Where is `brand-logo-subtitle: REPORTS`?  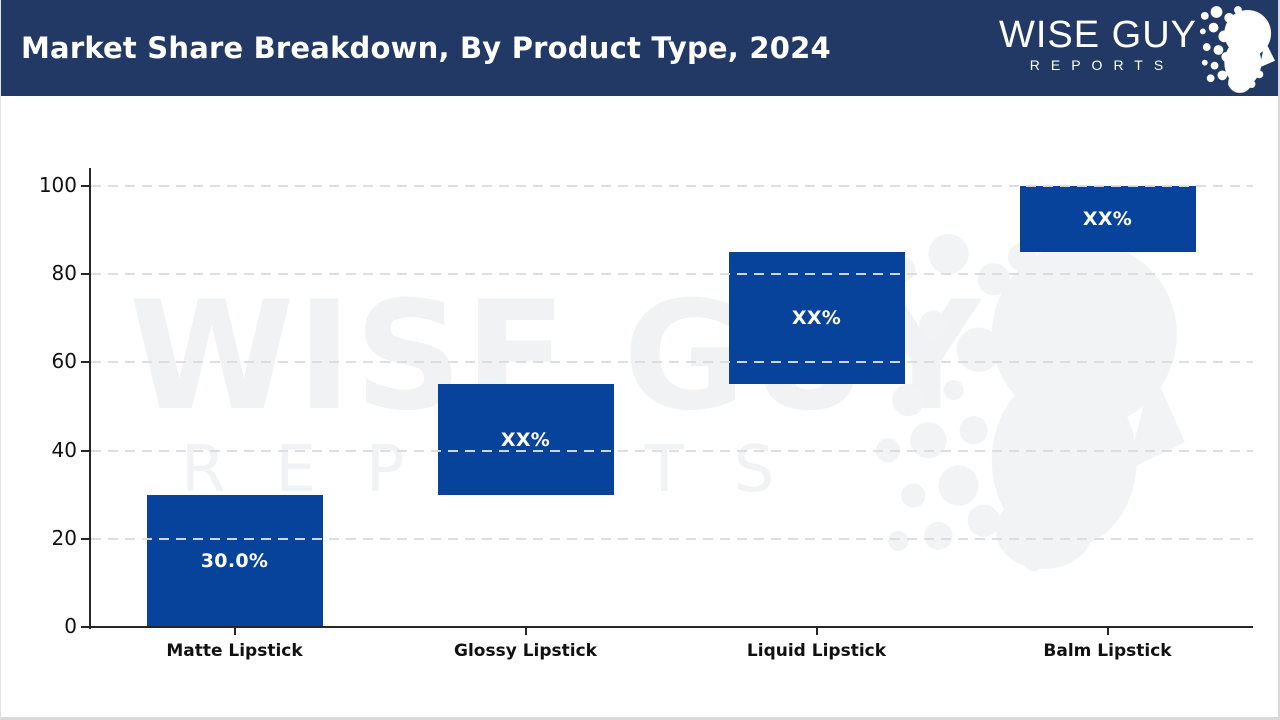 brand-logo-subtitle: REPORTS is located at coordinates (1102, 64).